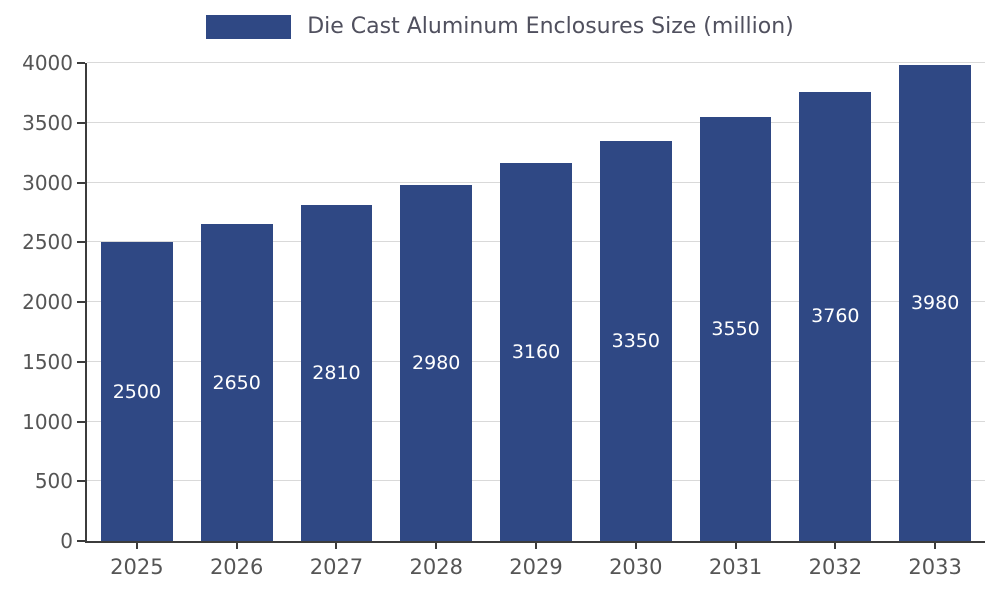 The width and height of the screenshot is (1000, 600). I want to click on bar-slot: 3160, so click(536, 302).